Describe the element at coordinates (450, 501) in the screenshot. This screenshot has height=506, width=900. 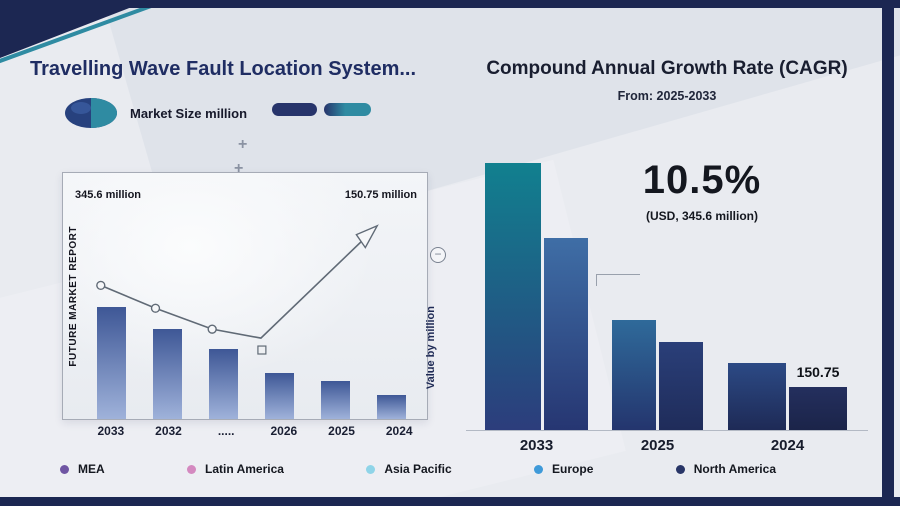
I see `bottom-frame-bar` at that location.